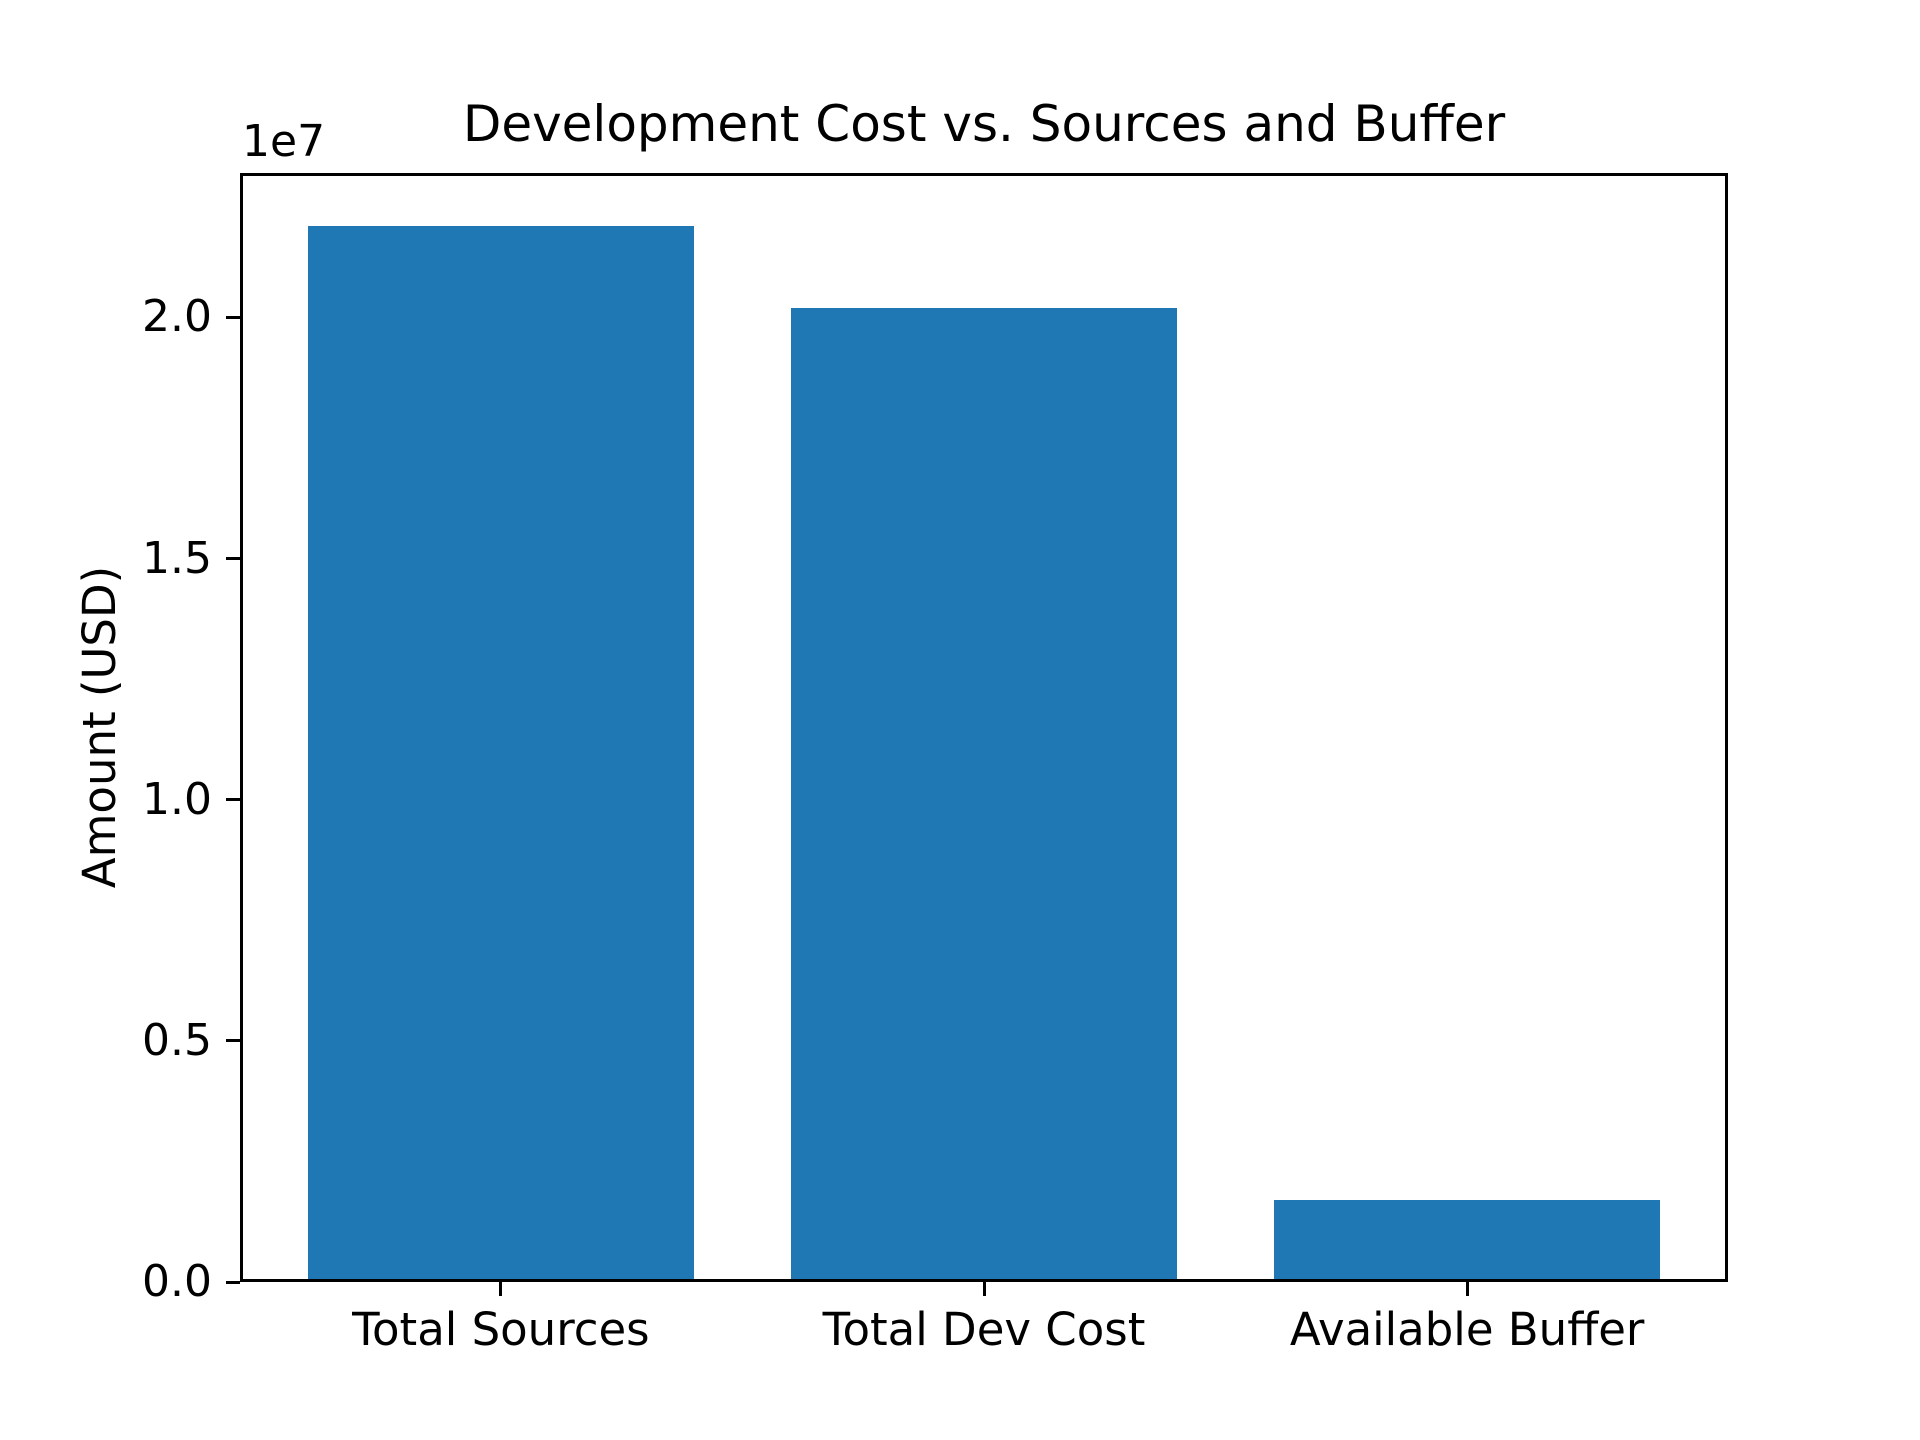  Describe the element at coordinates (984, 1329) in the screenshot. I see `x-tick-label-total-dev-cost: Total Dev Cost` at that location.